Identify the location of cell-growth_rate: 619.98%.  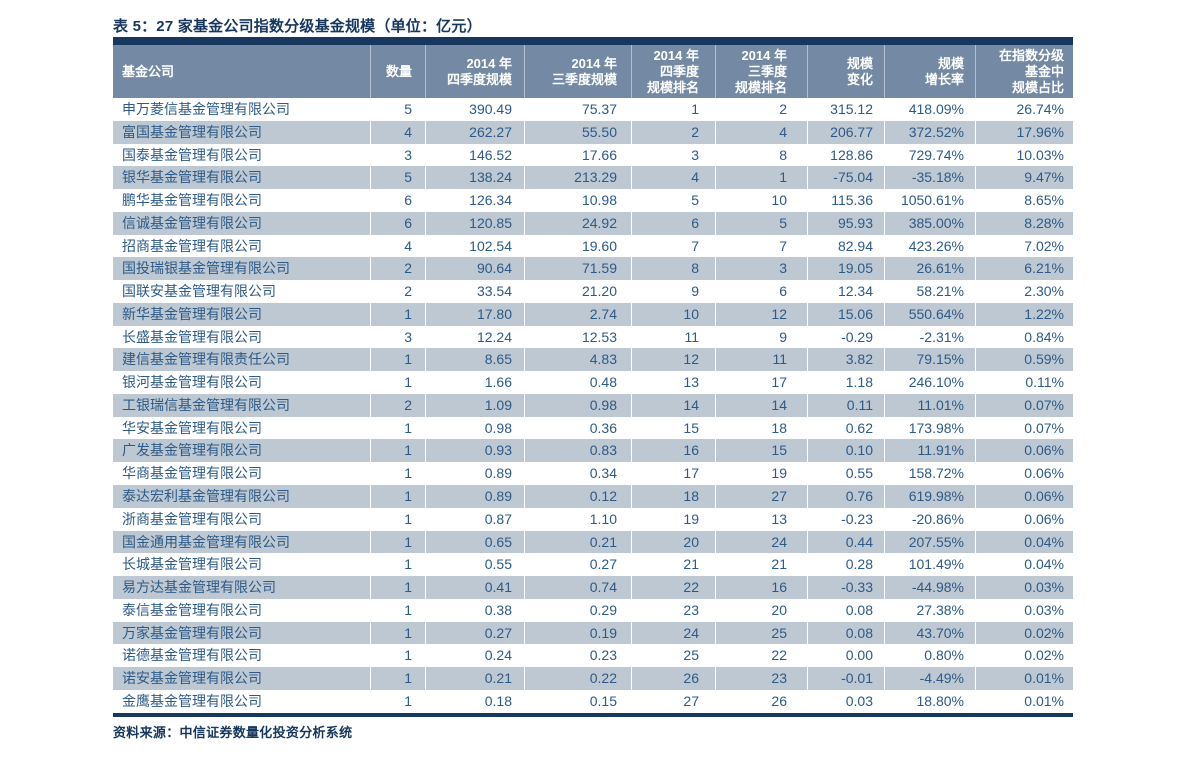
(929, 496).